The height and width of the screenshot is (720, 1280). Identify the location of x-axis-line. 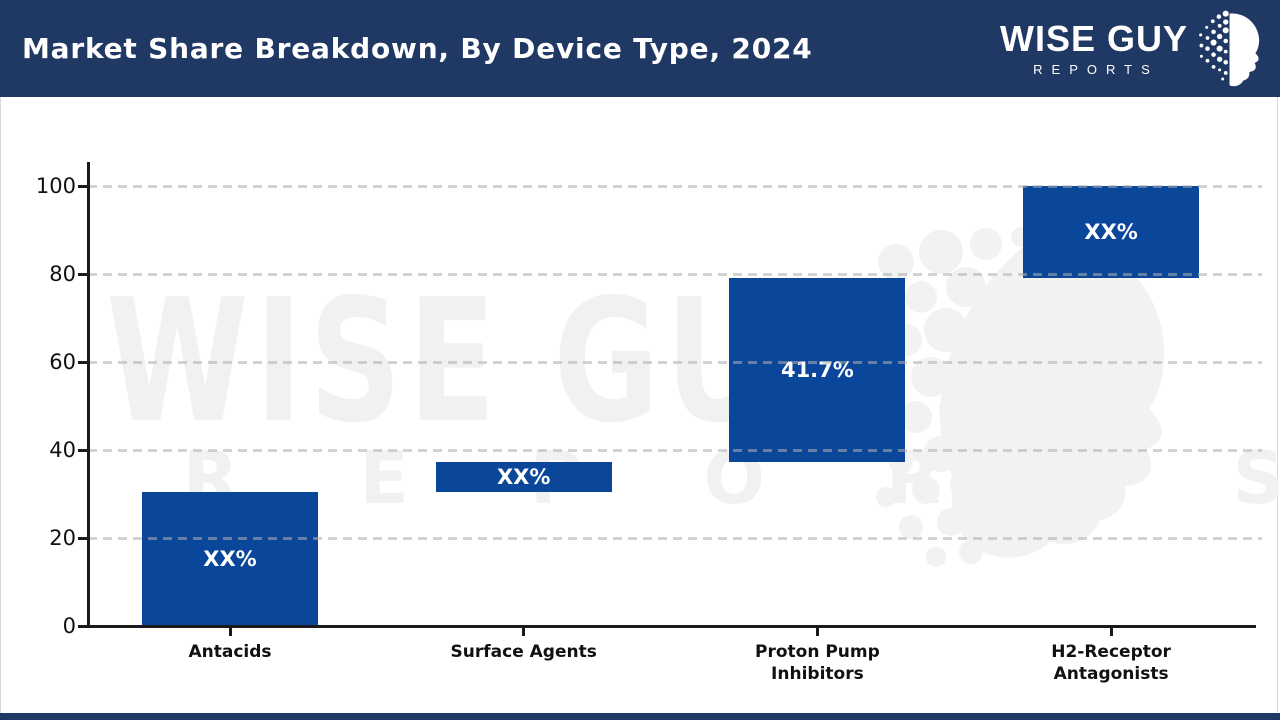
(671, 626).